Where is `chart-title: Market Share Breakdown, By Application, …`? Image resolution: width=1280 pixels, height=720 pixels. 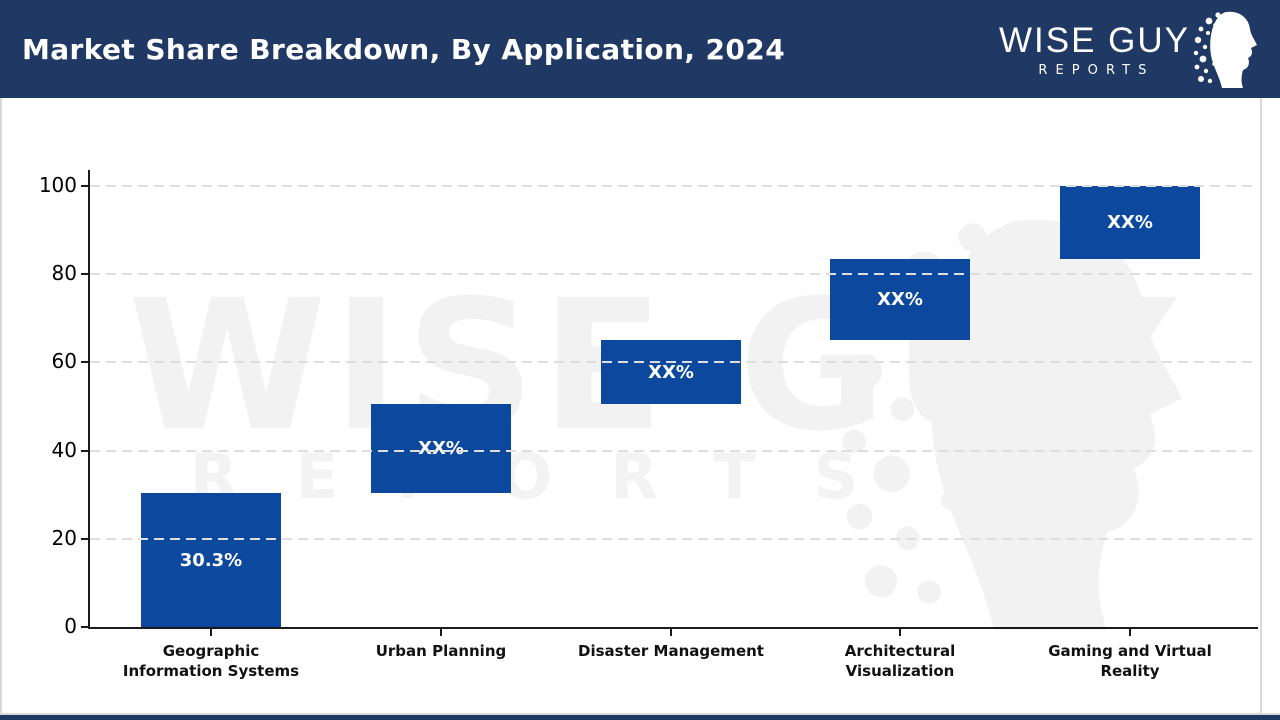
chart-title: Market Share Breakdown, By Application, … is located at coordinates (404, 49).